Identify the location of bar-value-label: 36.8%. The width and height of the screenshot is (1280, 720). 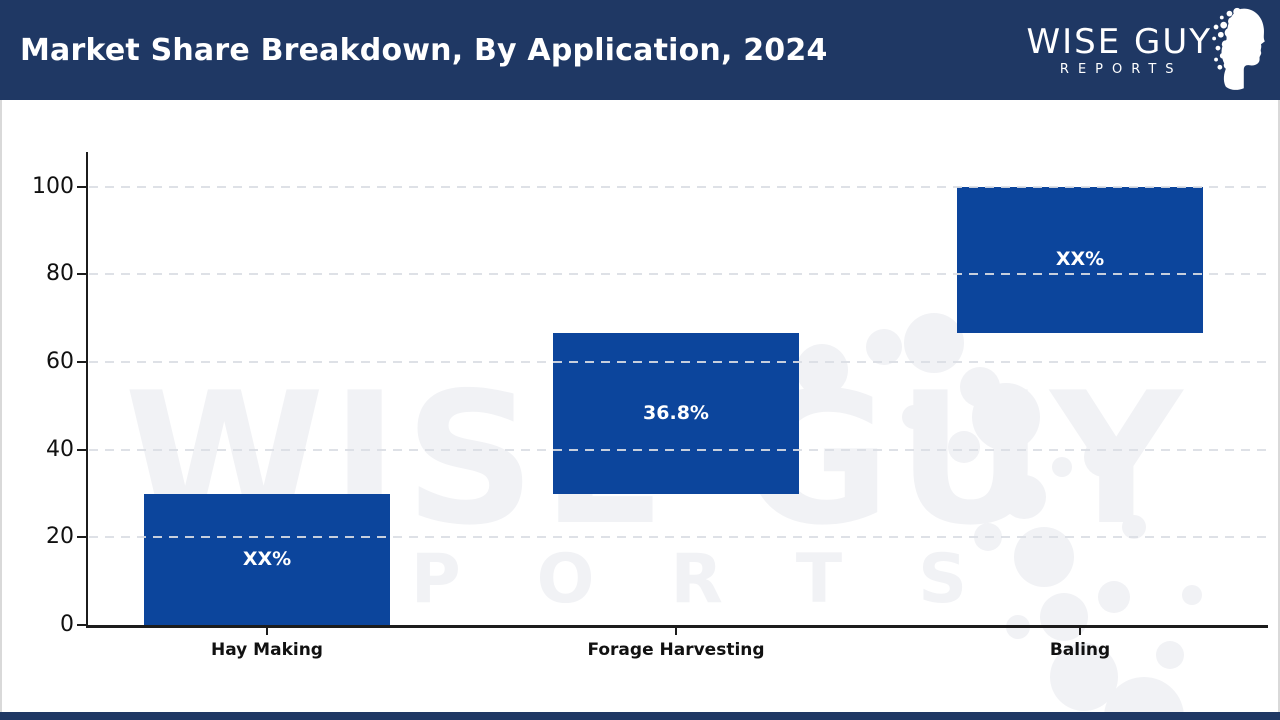
(676, 412).